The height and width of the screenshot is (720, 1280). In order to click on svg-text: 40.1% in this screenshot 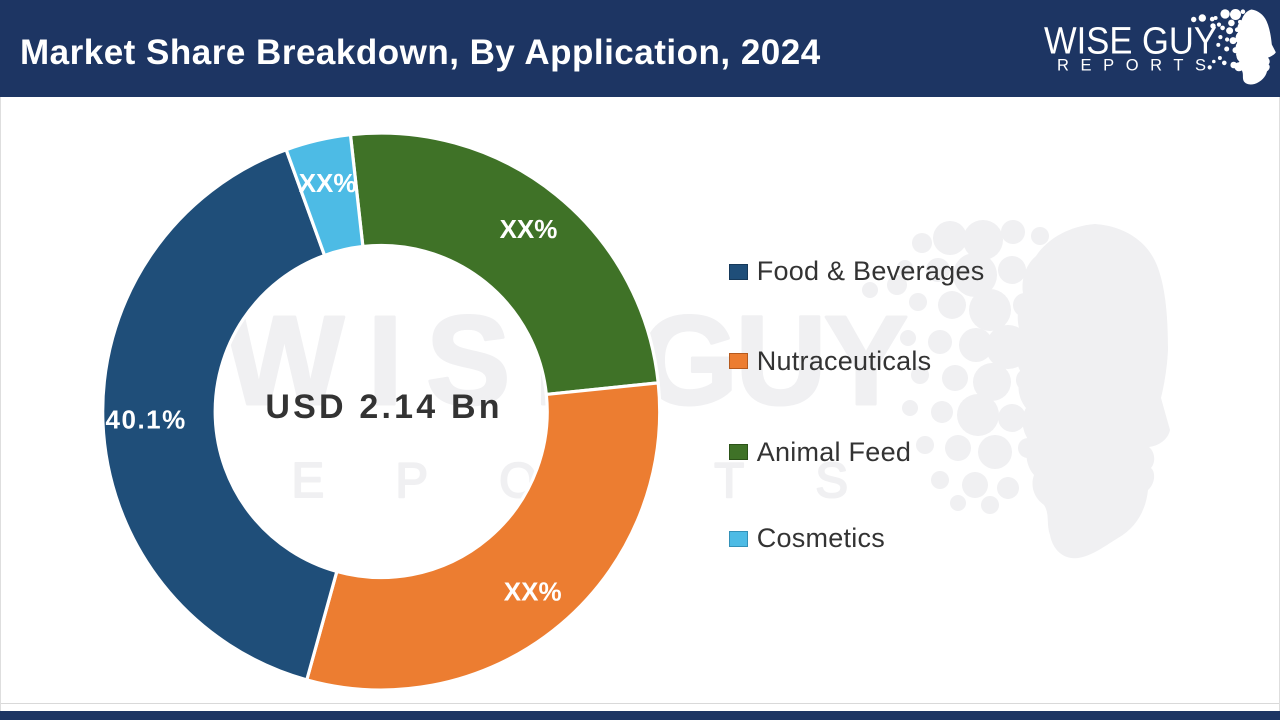, I will do `click(146, 419)`.